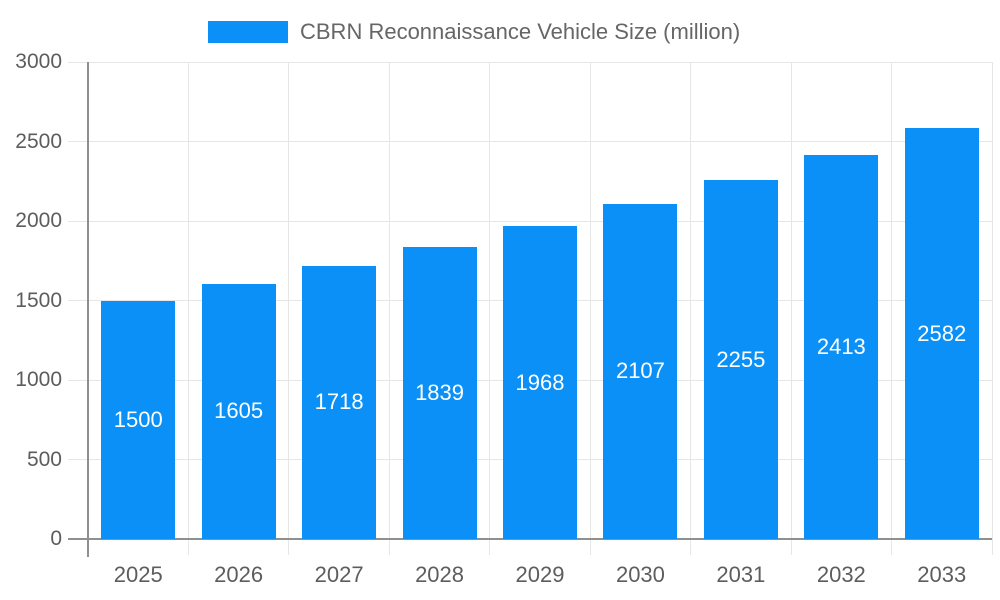  Describe the element at coordinates (38, 220) in the screenshot. I see `y-tick-label: 2000` at that location.